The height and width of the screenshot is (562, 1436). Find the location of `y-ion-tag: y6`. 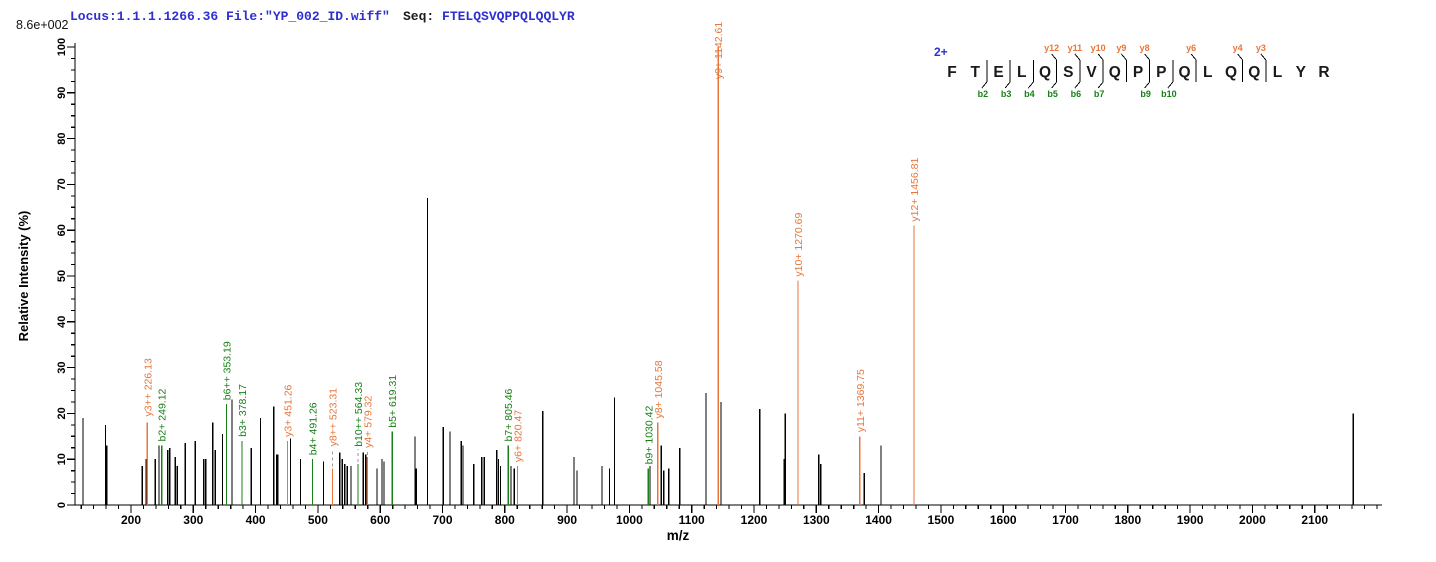

y-ion-tag: y6 is located at coordinates (1191, 48).